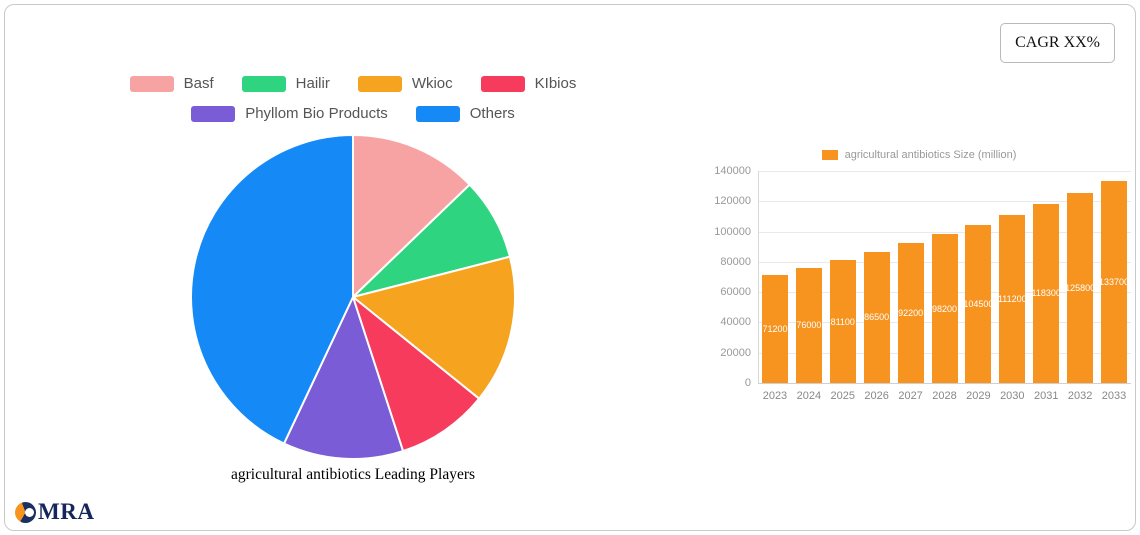 The width and height of the screenshot is (1140, 535). I want to click on bar-value-label: 133700, so click(1114, 281).